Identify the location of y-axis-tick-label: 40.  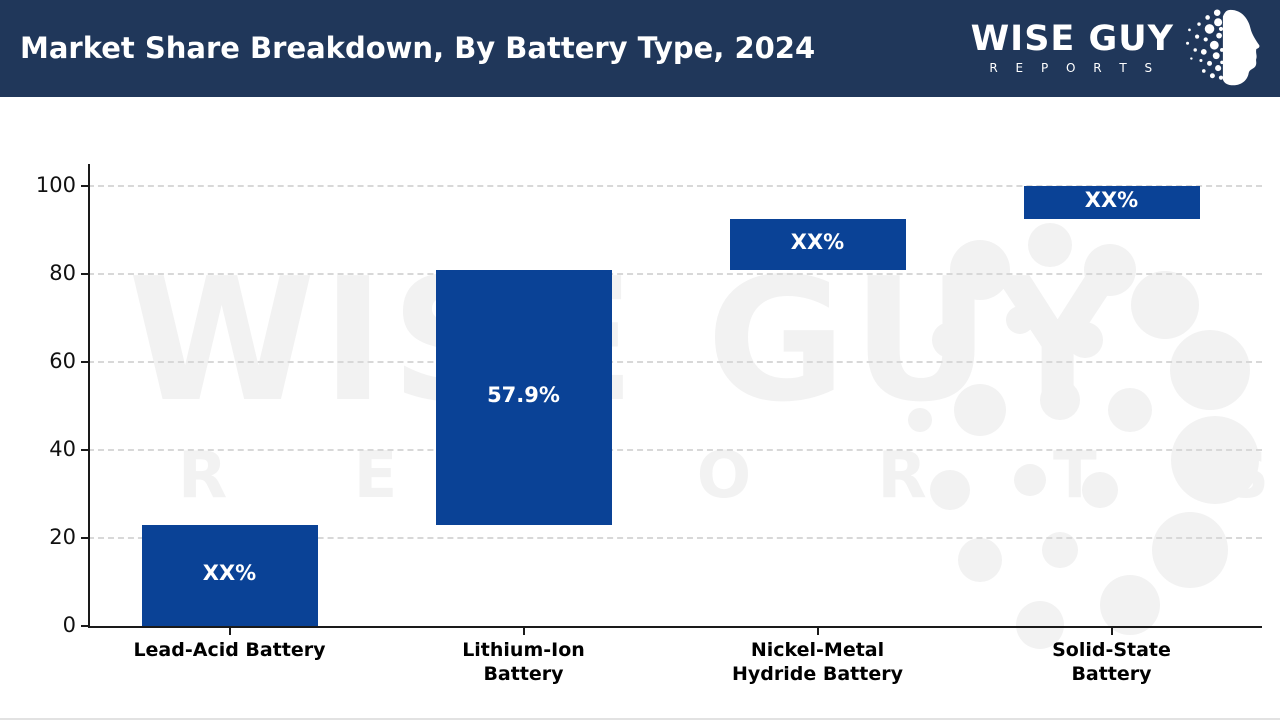
(62, 448).